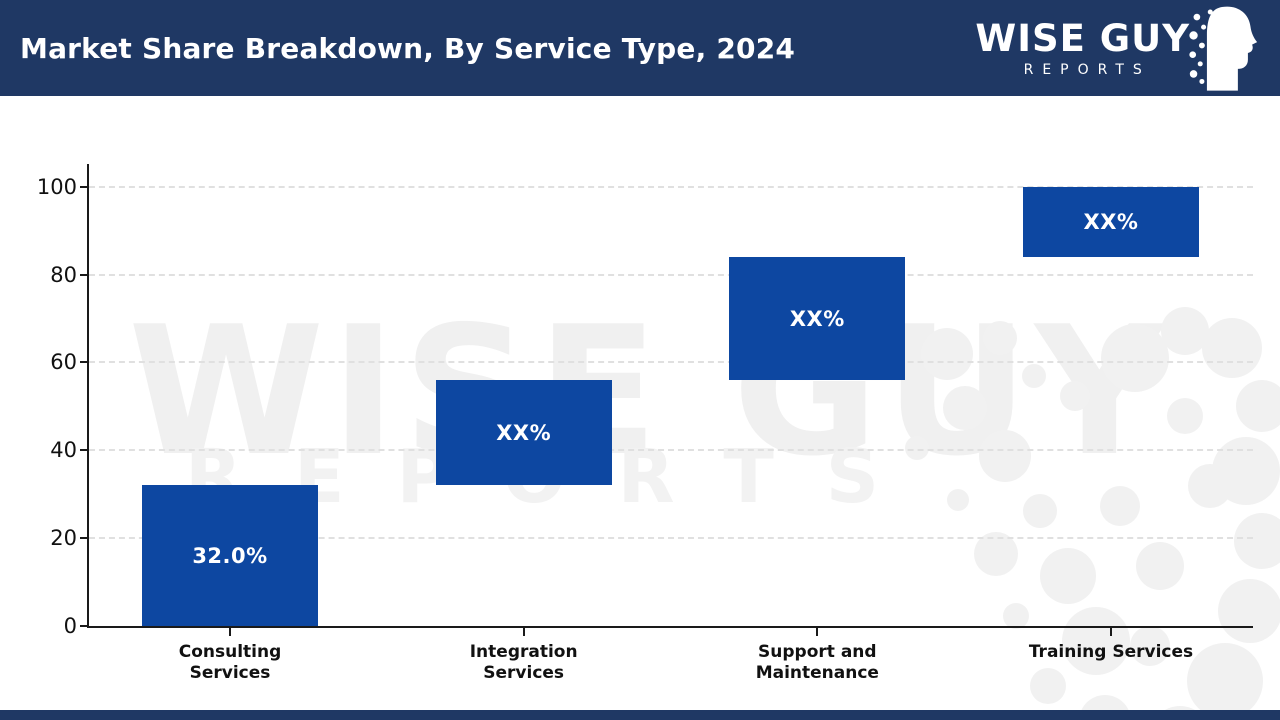 This screenshot has width=1280, height=720. What do you see at coordinates (63, 362) in the screenshot?
I see `y-axis-tick-label: 60` at bounding box center [63, 362].